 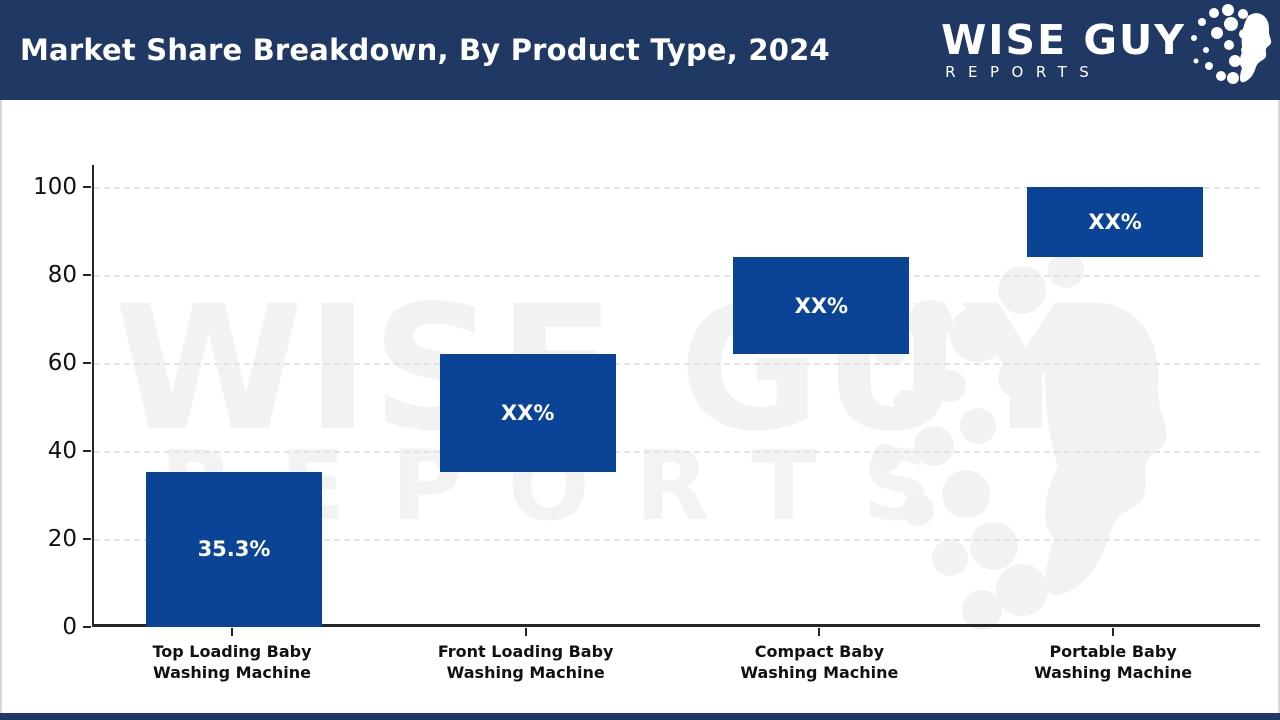 I want to click on x-axis-category-label-3: Portable Baby Washing Machine, so click(x=1113, y=662).